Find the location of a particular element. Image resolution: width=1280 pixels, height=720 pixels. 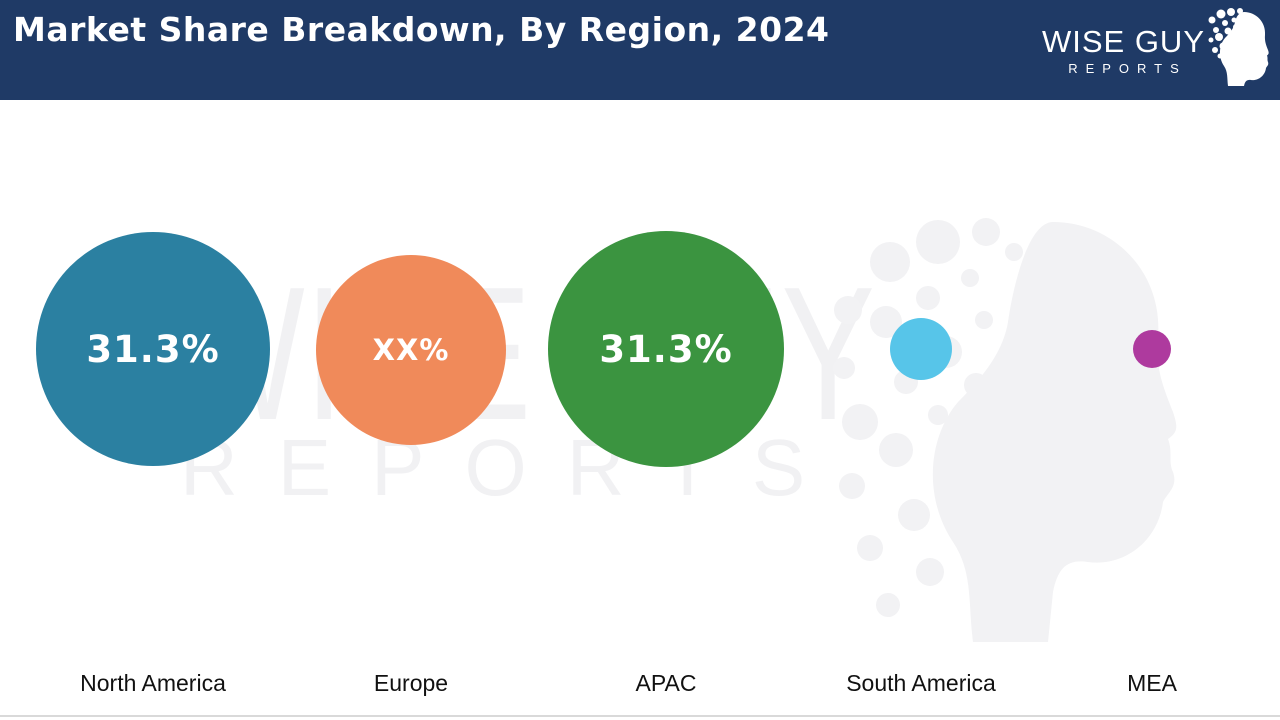

bubble-north-america: 31.3% is located at coordinates (153, 349).